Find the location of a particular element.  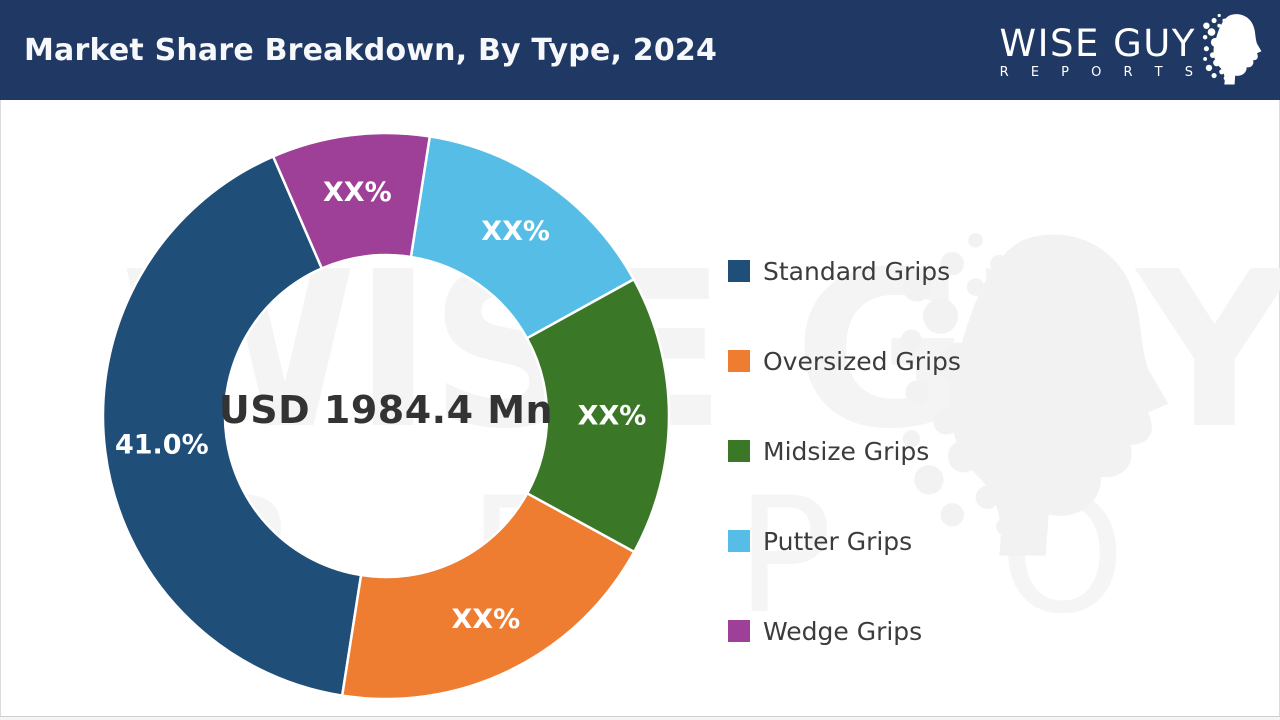

legend-swatch-putter-grips is located at coordinates (739, 541).